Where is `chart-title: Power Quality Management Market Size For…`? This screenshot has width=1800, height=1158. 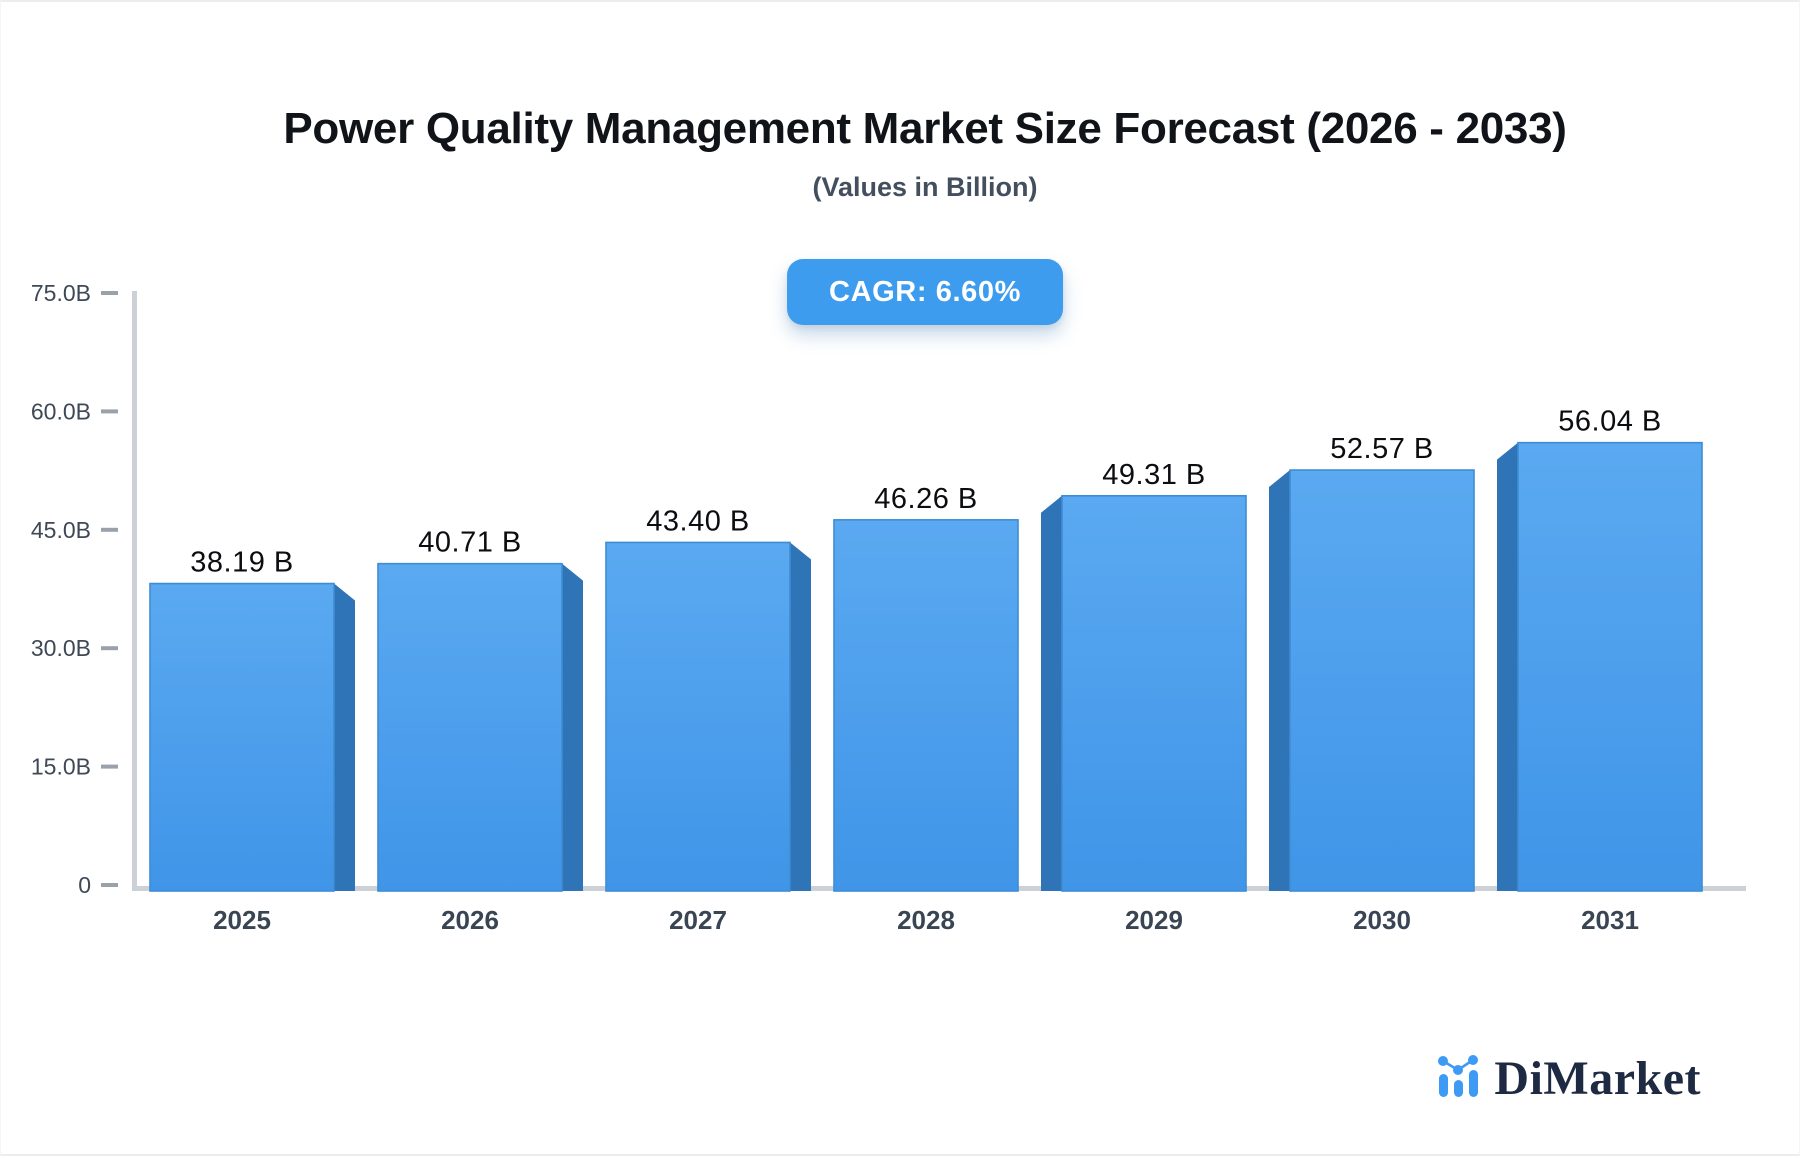 chart-title: Power Quality Management Market Size For… is located at coordinates (925, 128).